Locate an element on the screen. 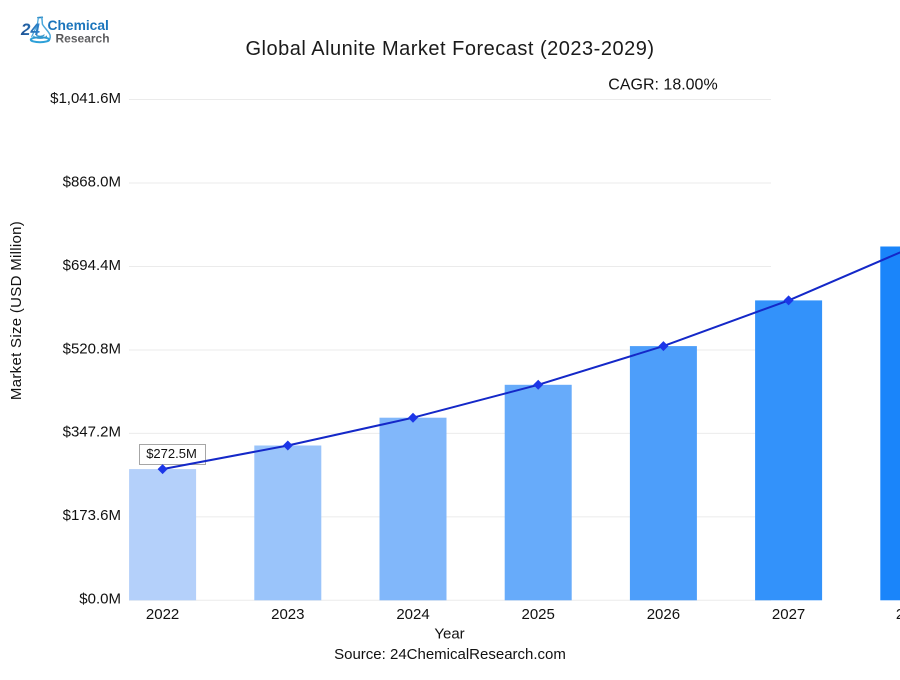 Image resolution: width=900 pixels, height=680 pixels. svg-text: Market Size (USD Million) is located at coordinates (16, 310).